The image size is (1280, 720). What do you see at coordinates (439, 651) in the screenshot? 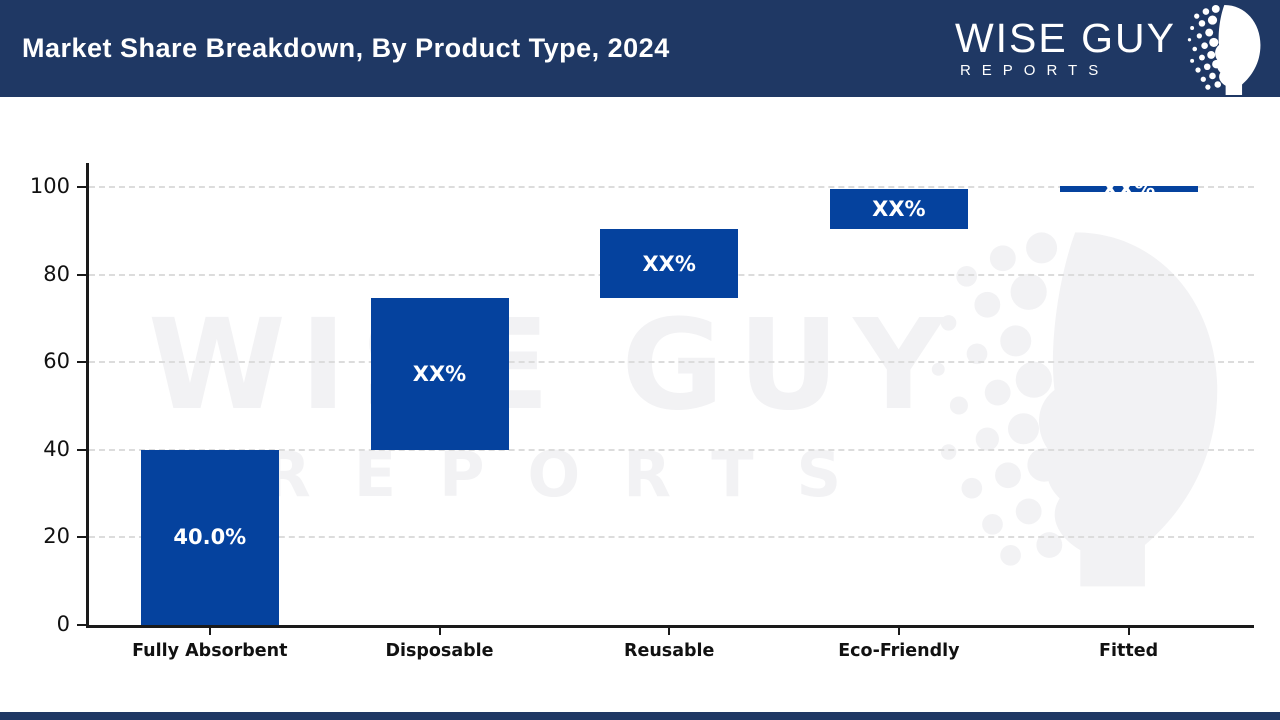
I see `x-label-1: Disposable` at bounding box center [439, 651].